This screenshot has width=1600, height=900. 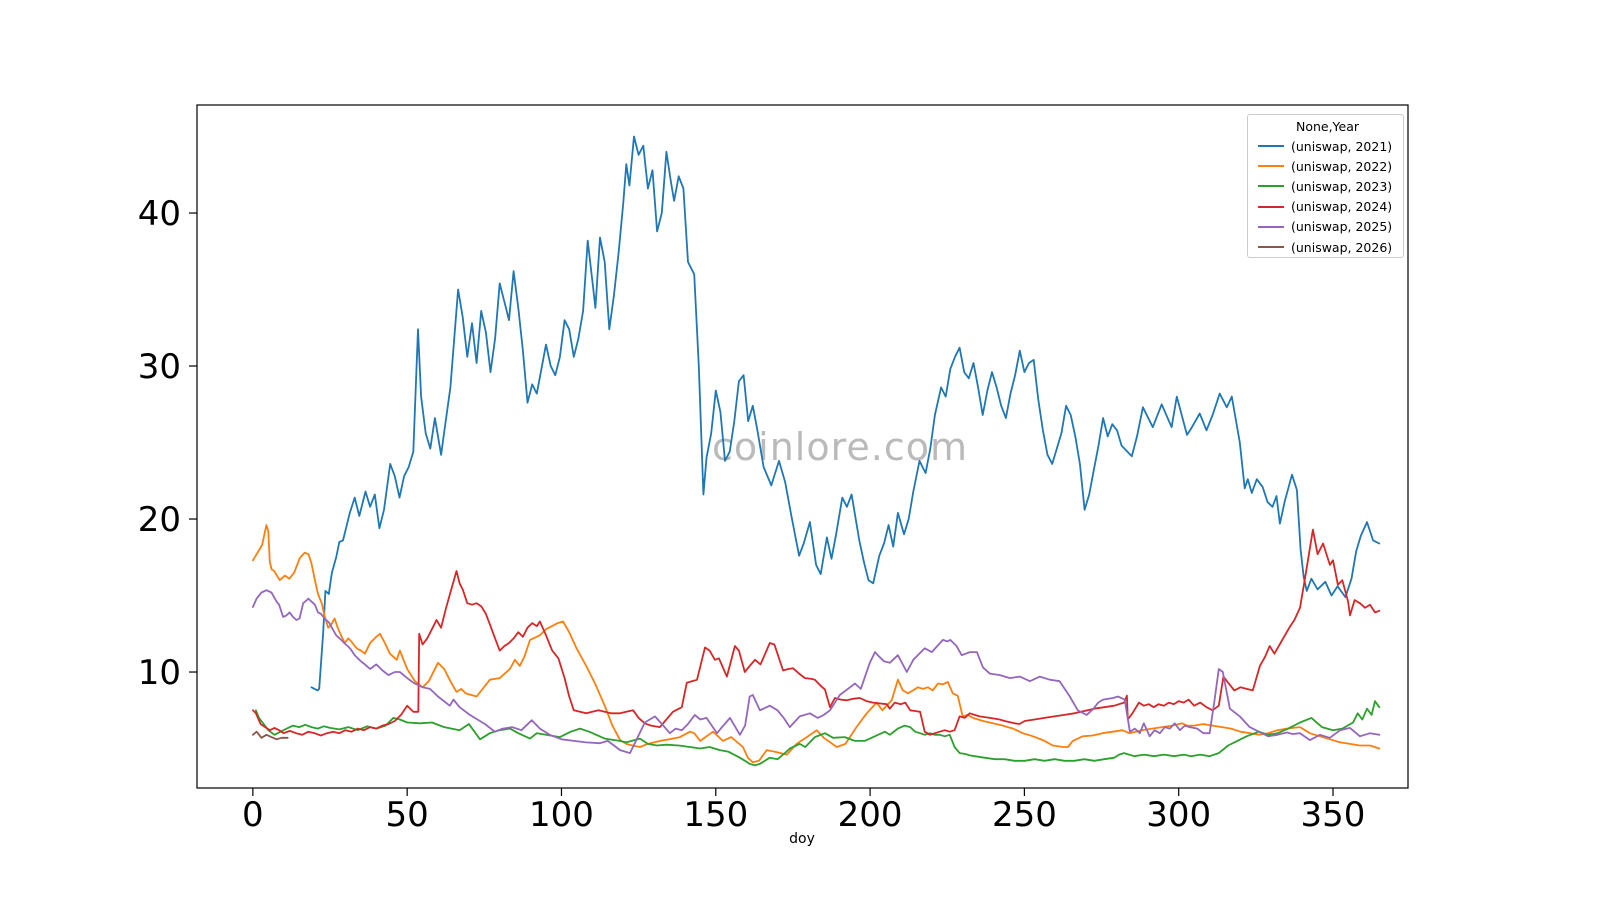 What do you see at coordinates (1327, 126) in the screenshot?
I see `legend-title: None,Year` at bounding box center [1327, 126].